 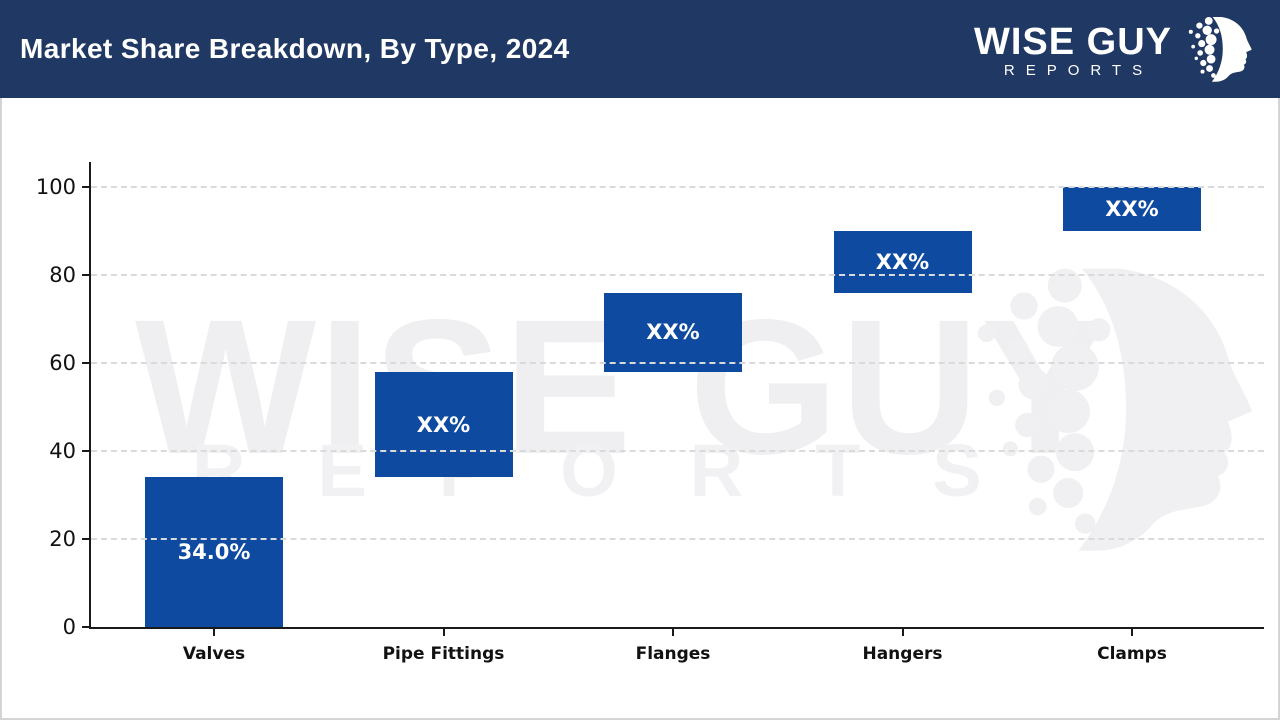 I want to click on logo-subtext: REPORTS, so click(x=1078, y=70).